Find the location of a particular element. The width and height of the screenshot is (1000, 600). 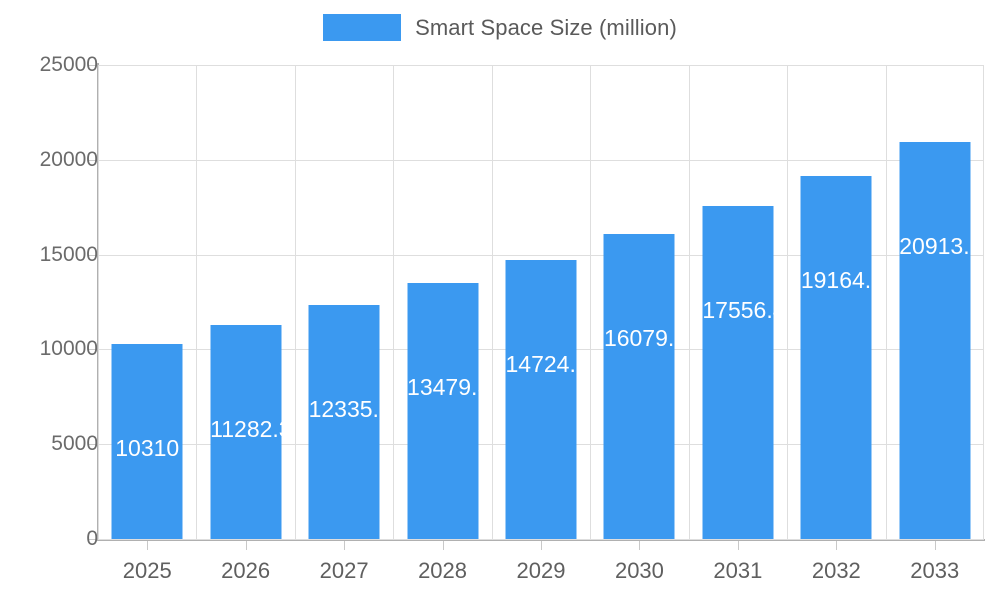

bar-value-label: 13479.3 is located at coordinates (442, 388).